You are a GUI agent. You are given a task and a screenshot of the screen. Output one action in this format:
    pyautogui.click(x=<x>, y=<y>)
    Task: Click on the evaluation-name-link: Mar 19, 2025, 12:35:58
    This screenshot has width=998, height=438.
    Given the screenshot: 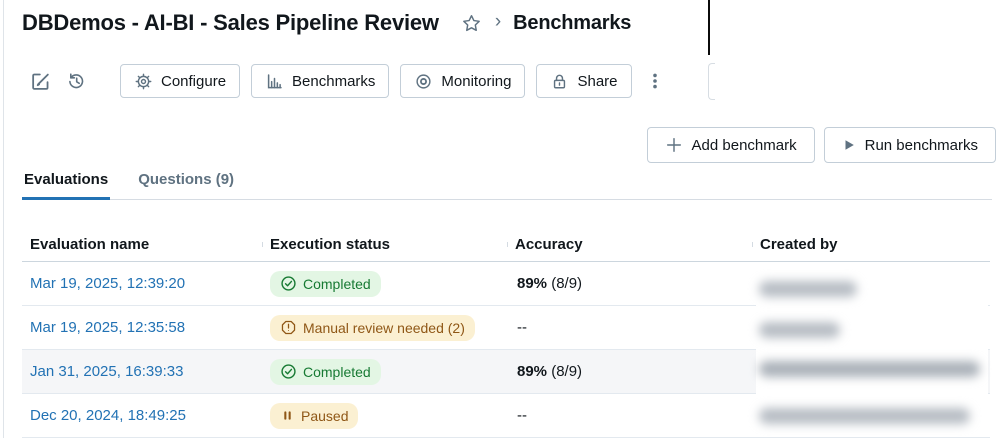 What is the action you would take?
    pyautogui.click(x=108, y=327)
    